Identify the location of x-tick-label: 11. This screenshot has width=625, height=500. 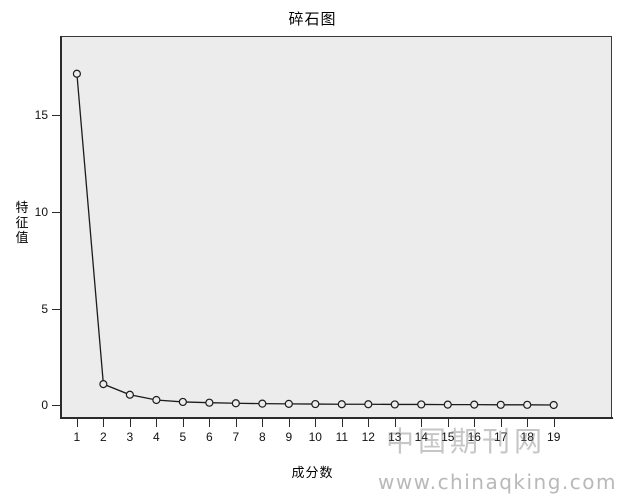
(342, 437).